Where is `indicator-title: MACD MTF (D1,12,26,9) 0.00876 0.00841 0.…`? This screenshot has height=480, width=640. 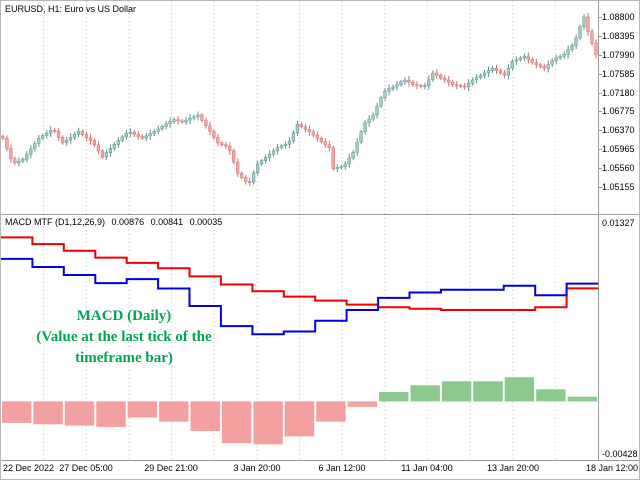 indicator-title: MACD MTF (D1,12,26,9) 0.00876 0.00841 0.… is located at coordinates (115, 222).